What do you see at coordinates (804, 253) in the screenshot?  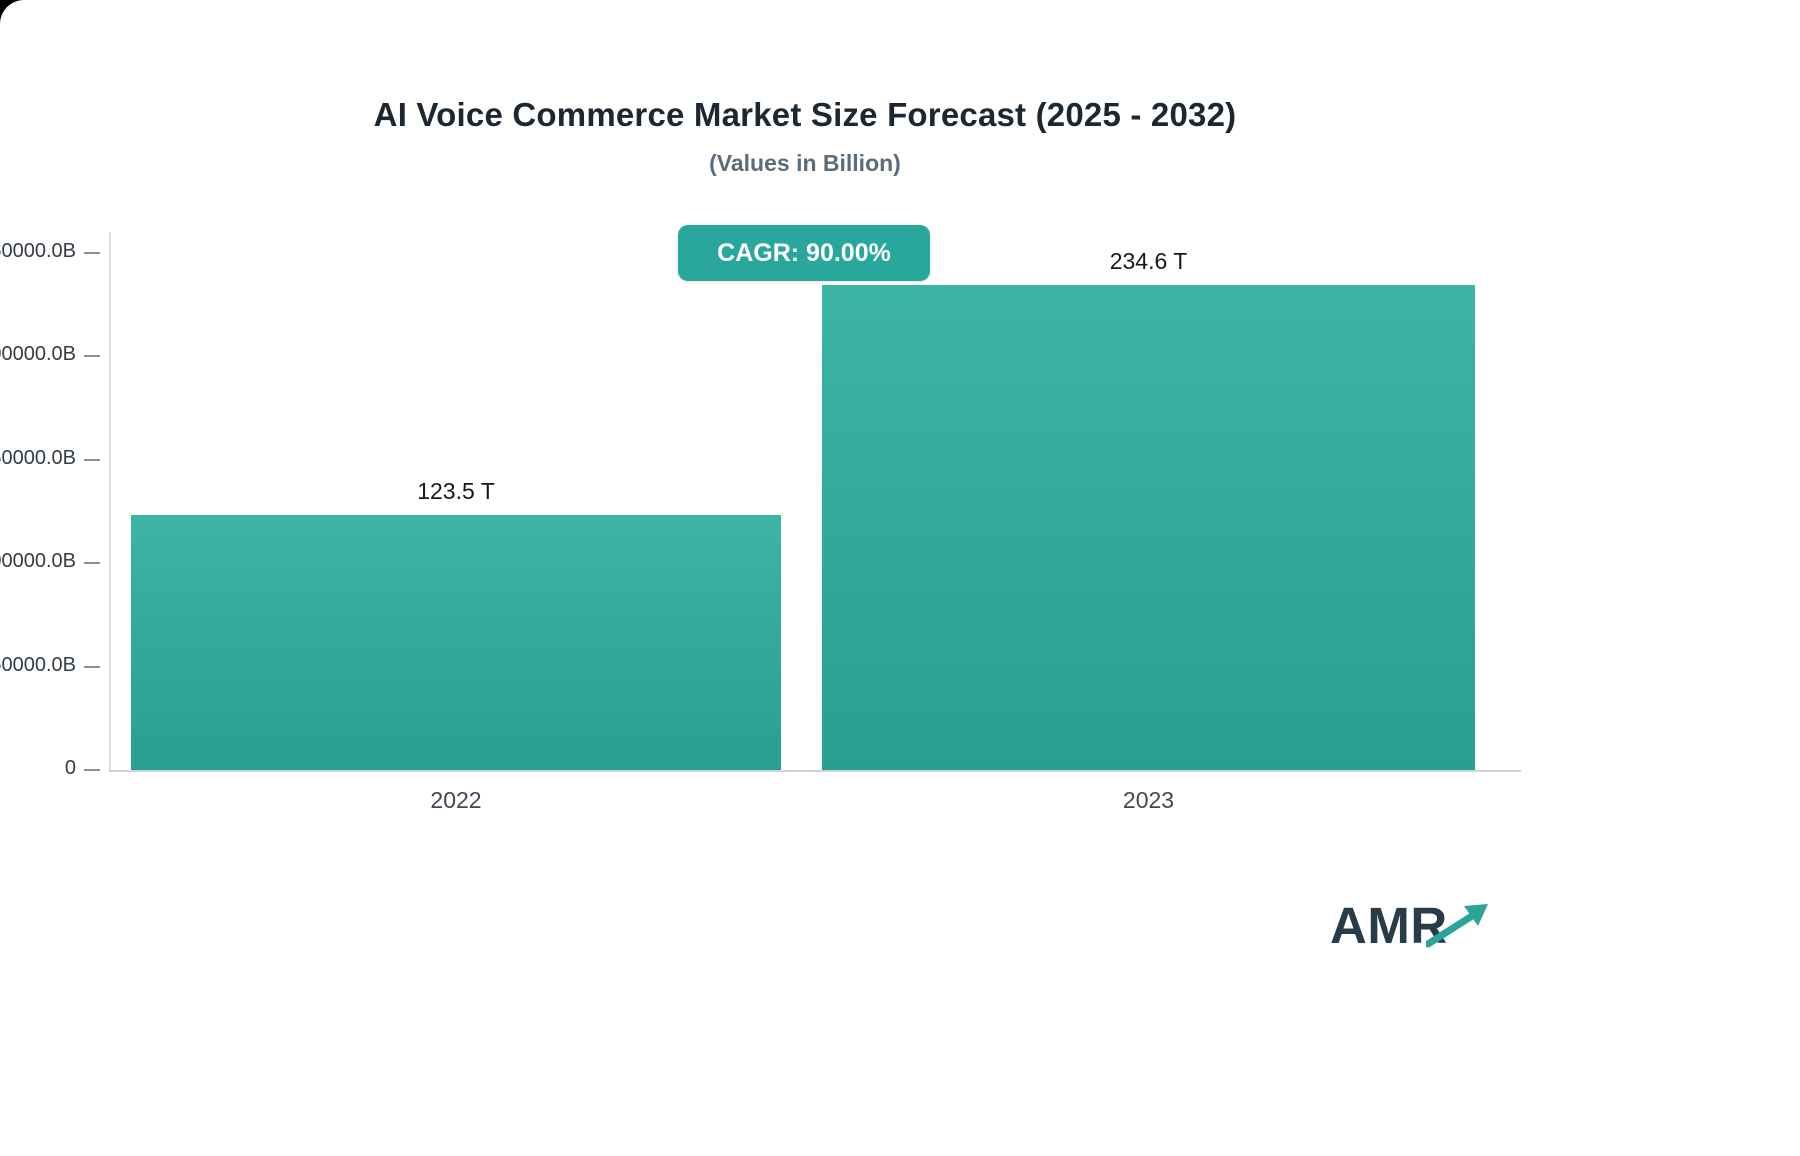 I see `cagr-badge: CAGR: 90.00%` at bounding box center [804, 253].